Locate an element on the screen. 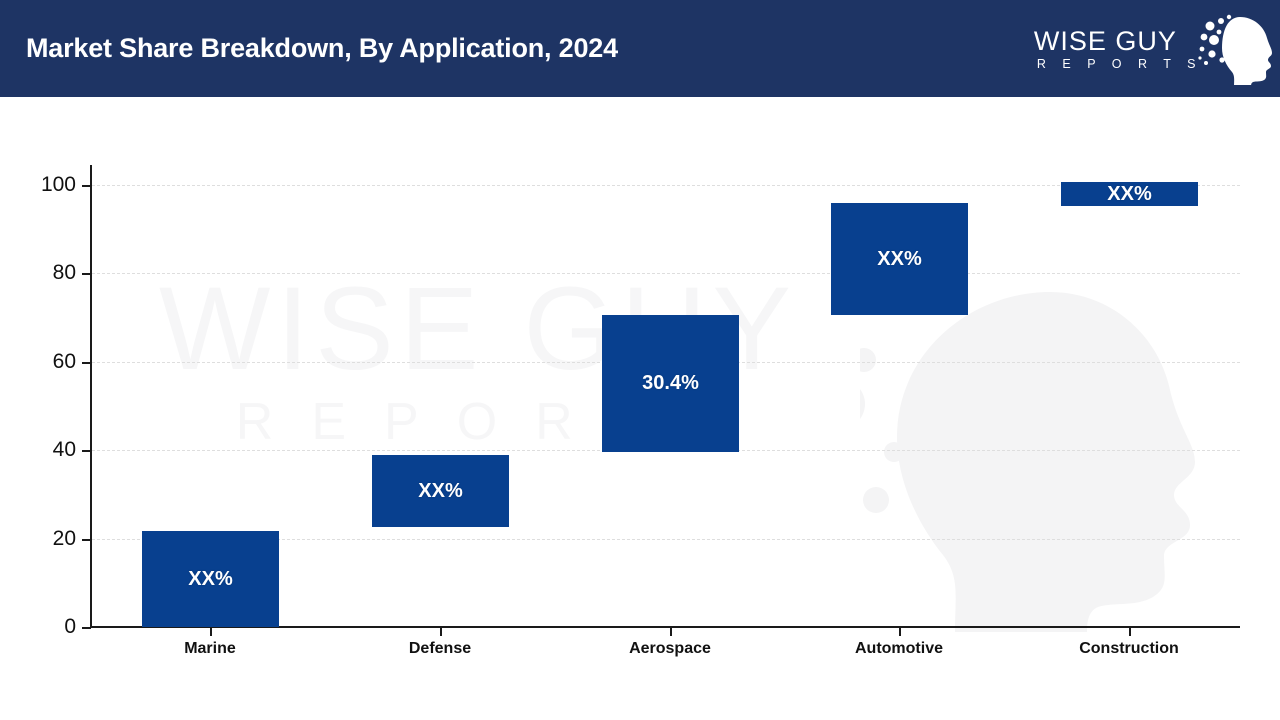 This screenshot has width=1280, height=720. bar-automotive: XX% is located at coordinates (899, 259).